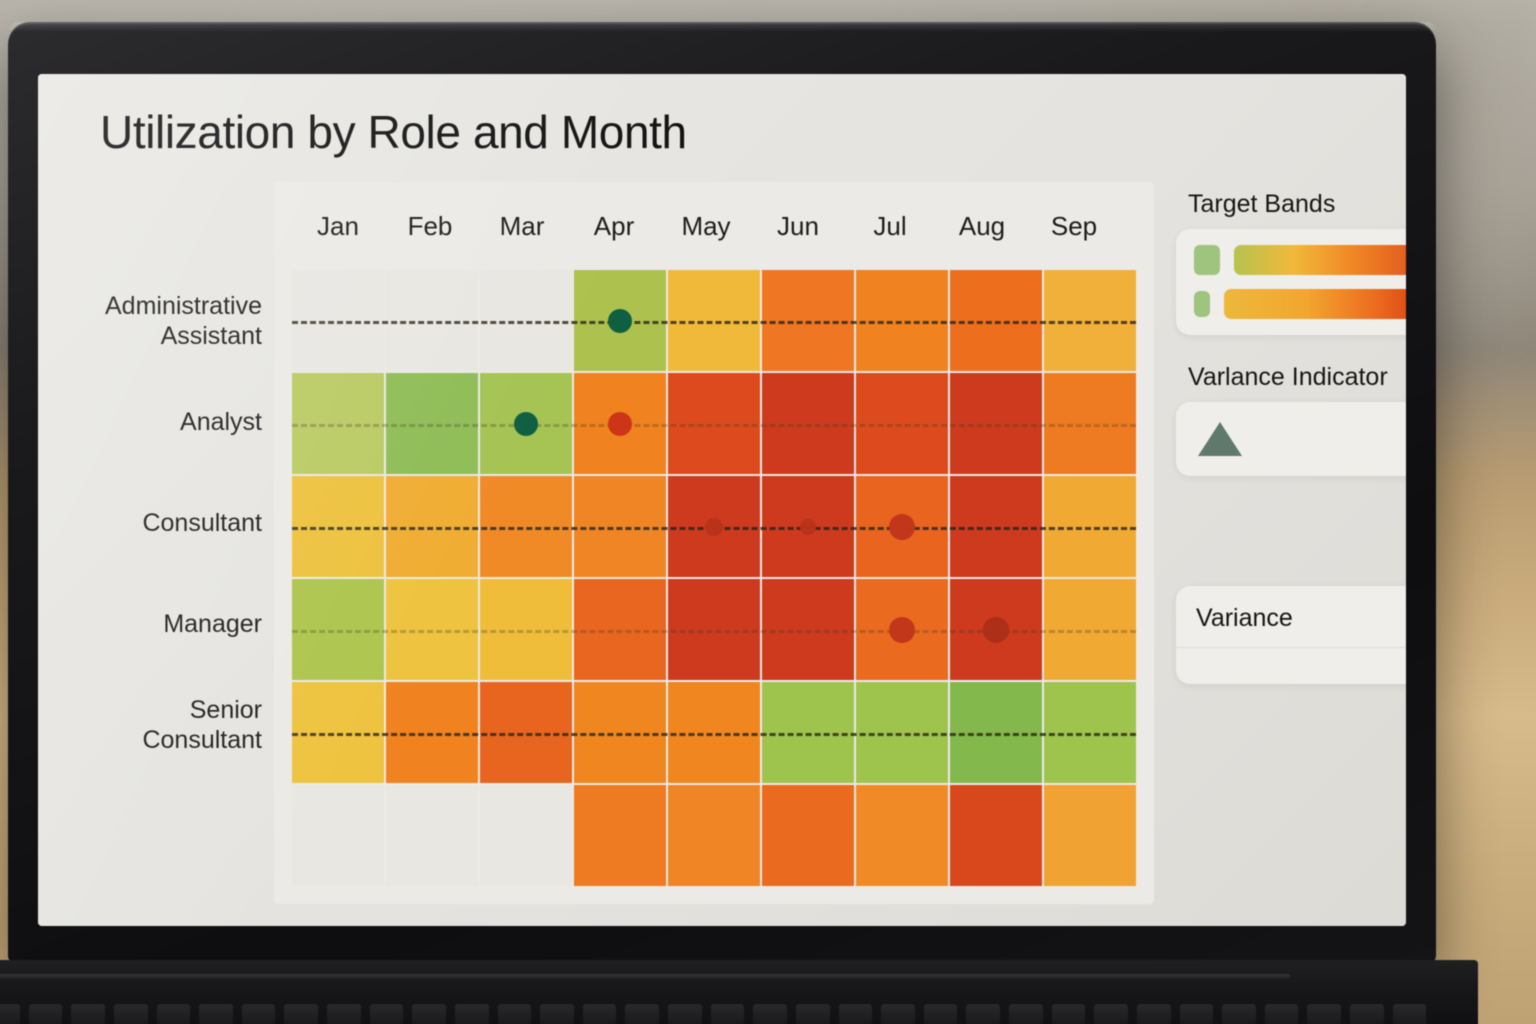 The image size is (1536, 1024). What do you see at coordinates (1291, 282) in the screenshot?
I see `target-bands-card` at bounding box center [1291, 282].